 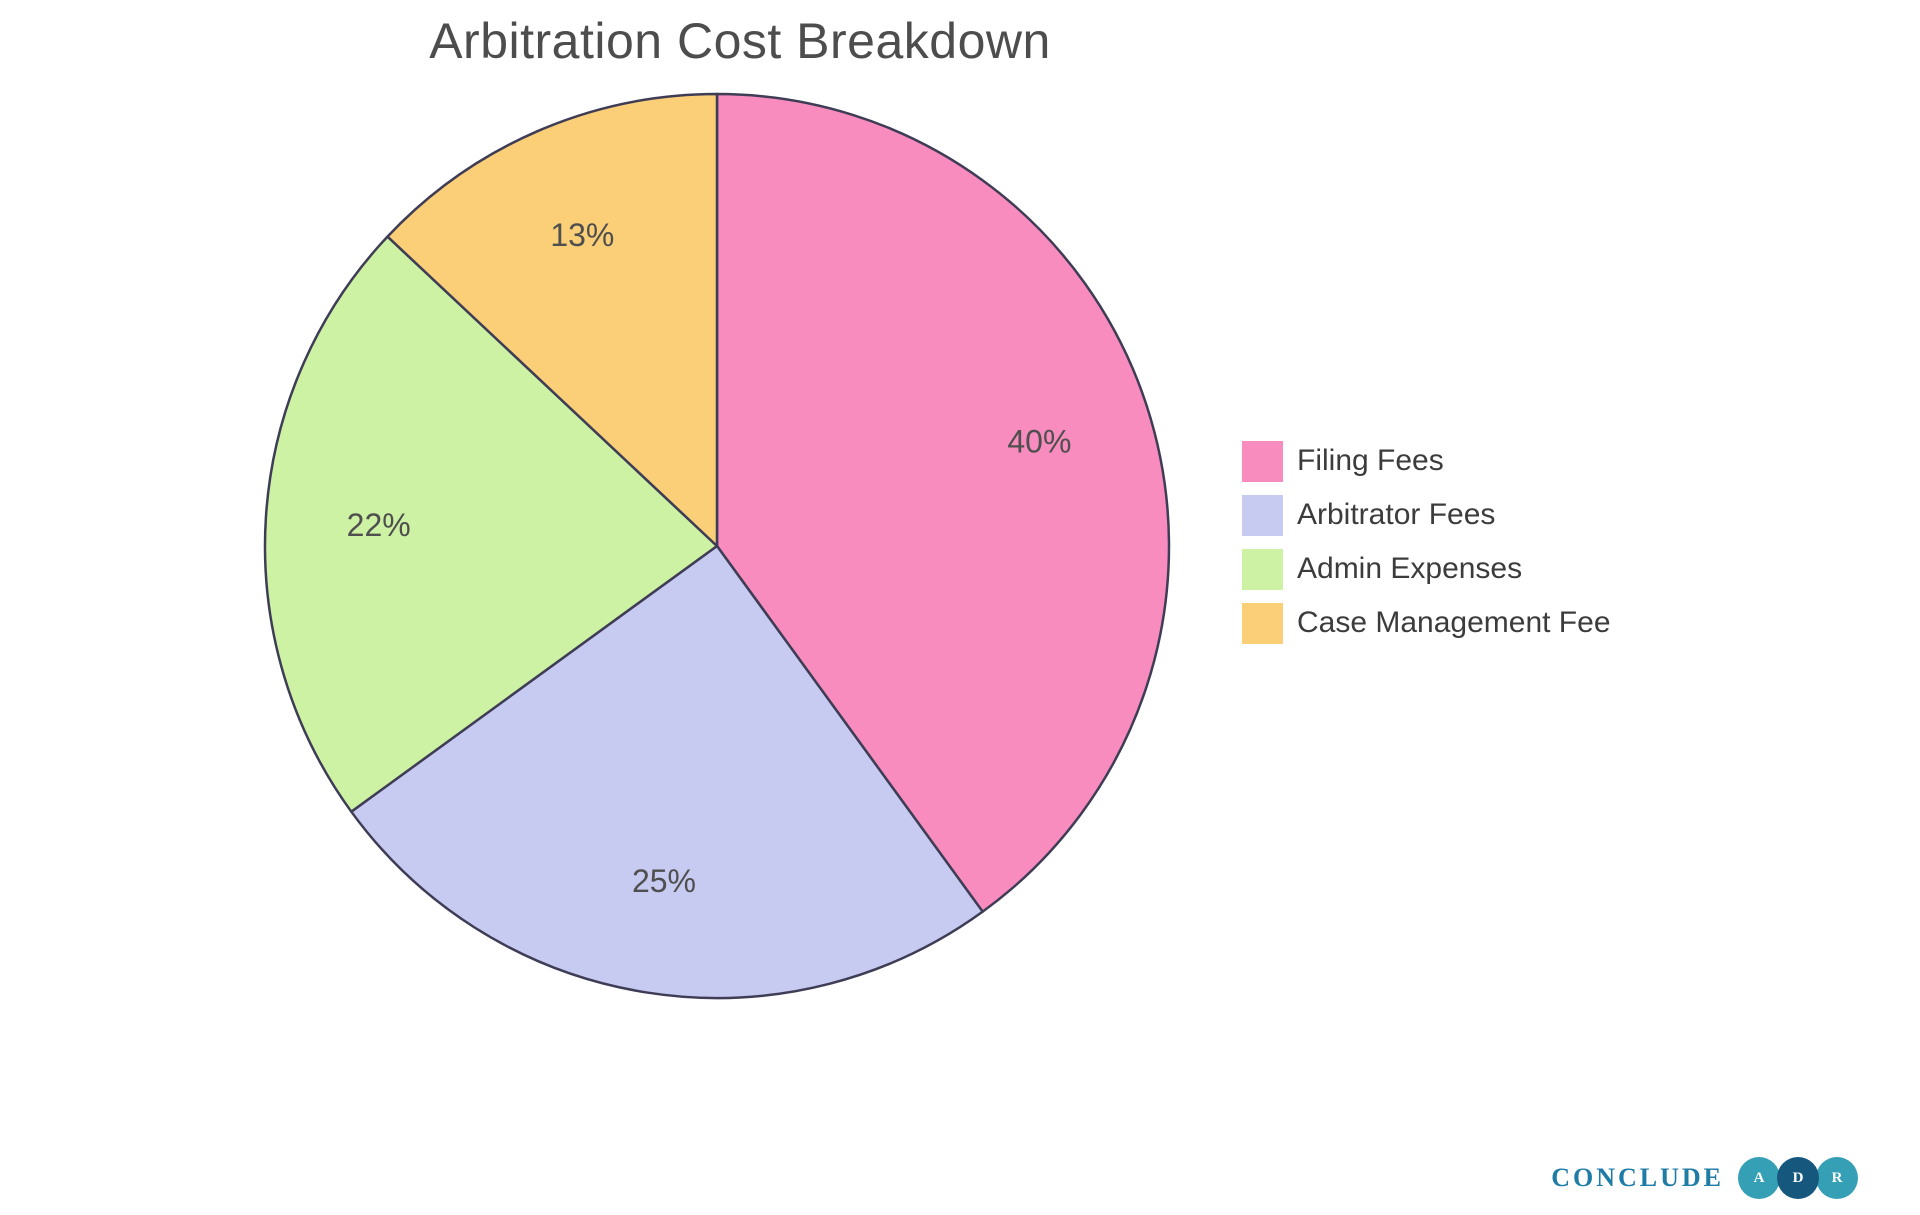 What do you see at coordinates (379, 525) in the screenshot?
I see `slice-percentage-label: 22%` at bounding box center [379, 525].